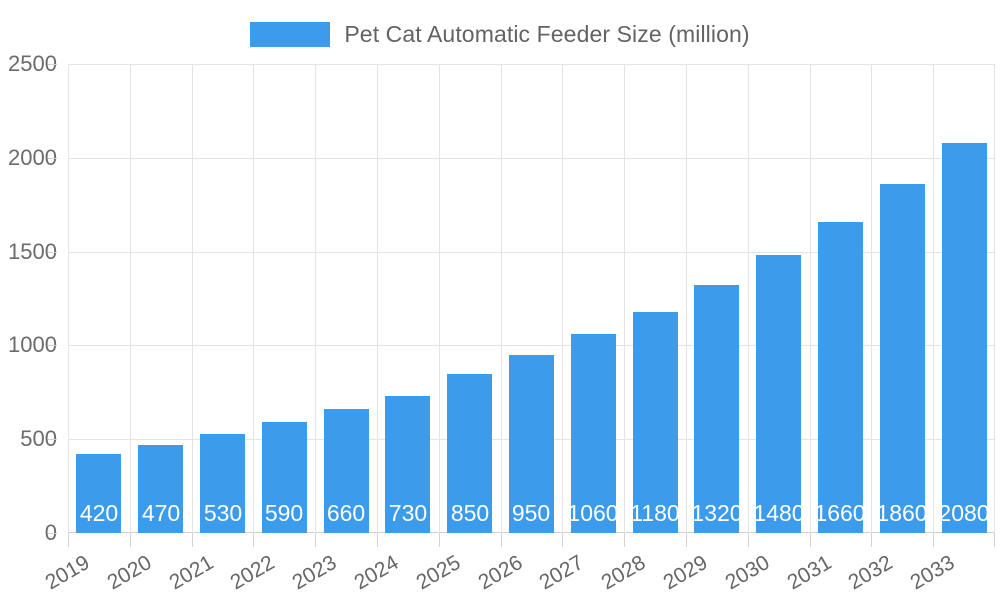 This screenshot has width=1000, height=600. What do you see at coordinates (314, 573) in the screenshot?
I see `x-axis-tick-label: 2023` at bounding box center [314, 573].